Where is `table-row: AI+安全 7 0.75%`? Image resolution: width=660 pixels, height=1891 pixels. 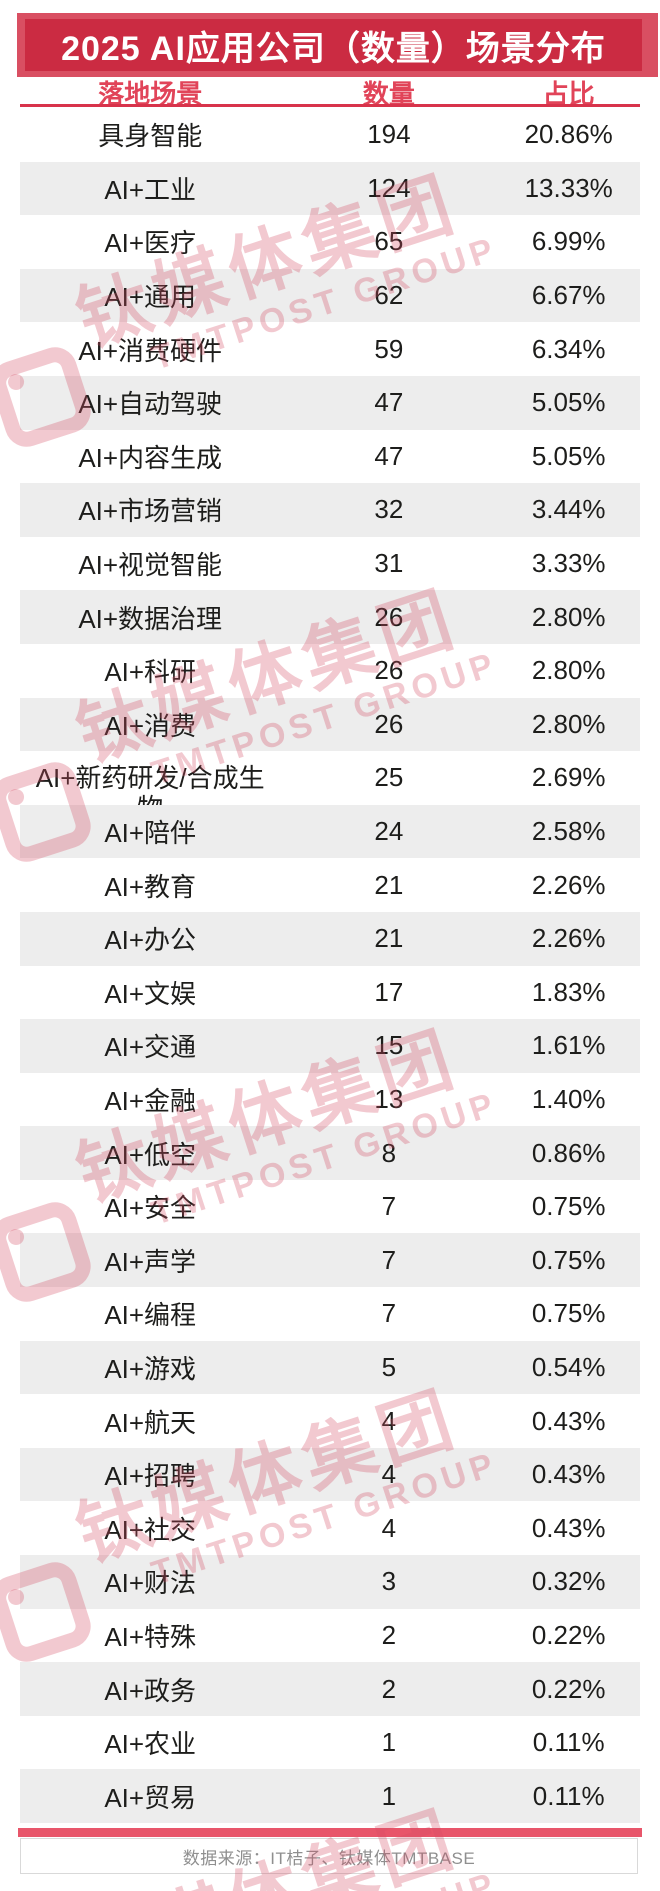
table-row: AI+安全 7 0.75% is located at coordinates (330, 1207).